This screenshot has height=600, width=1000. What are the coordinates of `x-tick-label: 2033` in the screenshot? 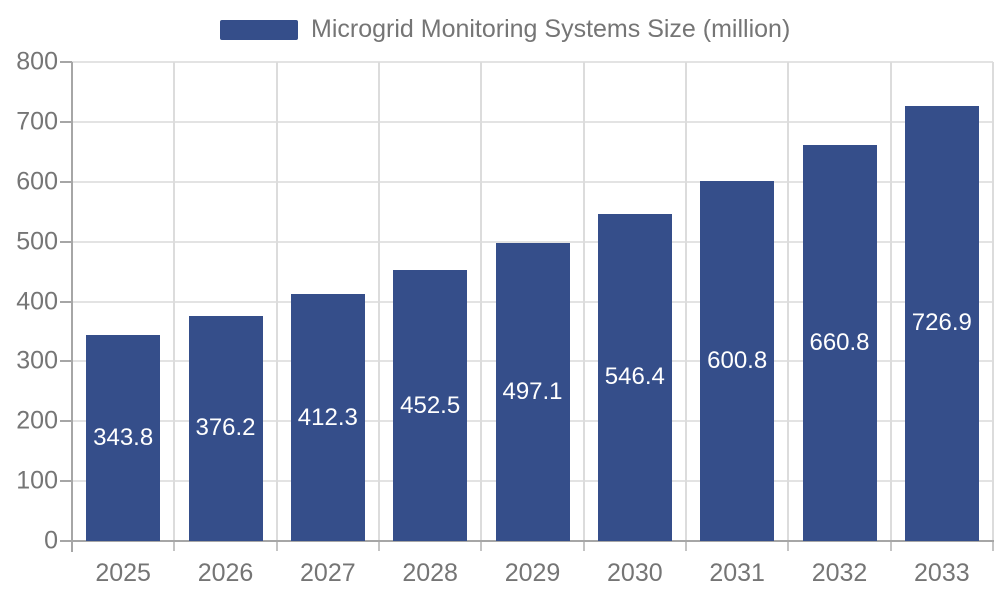 It's located at (942, 573).